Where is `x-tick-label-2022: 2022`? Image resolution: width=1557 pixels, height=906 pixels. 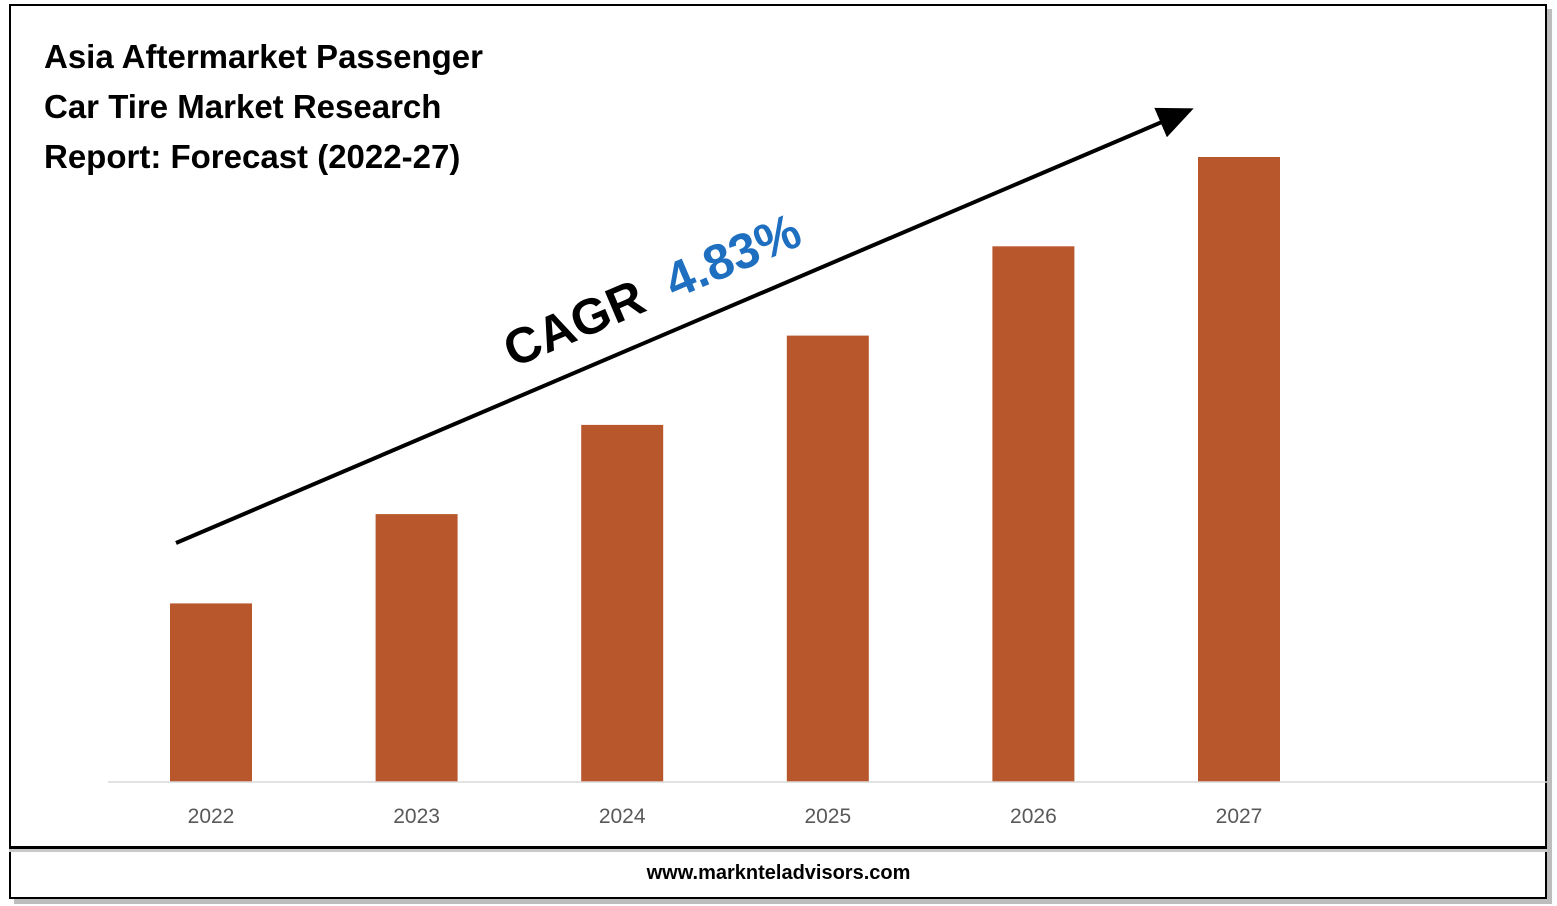 x-tick-label-2022: 2022 is located at coordinates (211, 816).